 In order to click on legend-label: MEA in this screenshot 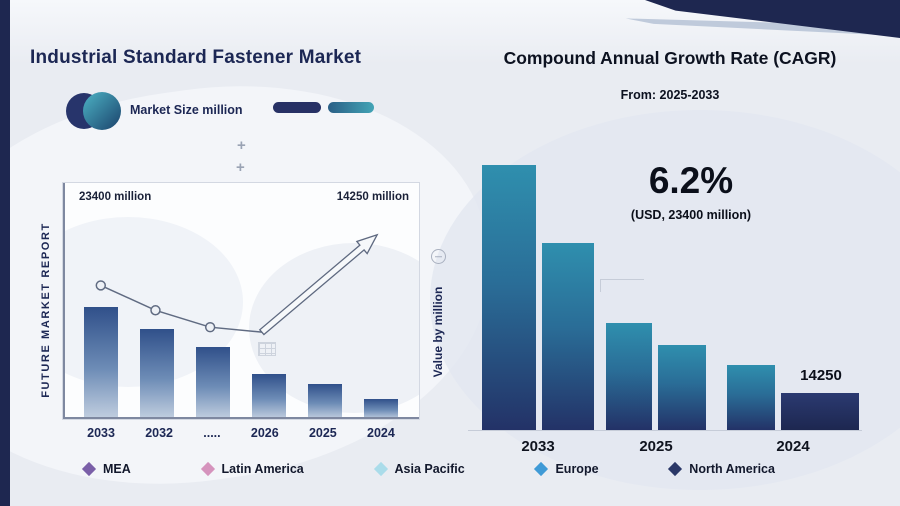, I will do `click(117, 469)`.